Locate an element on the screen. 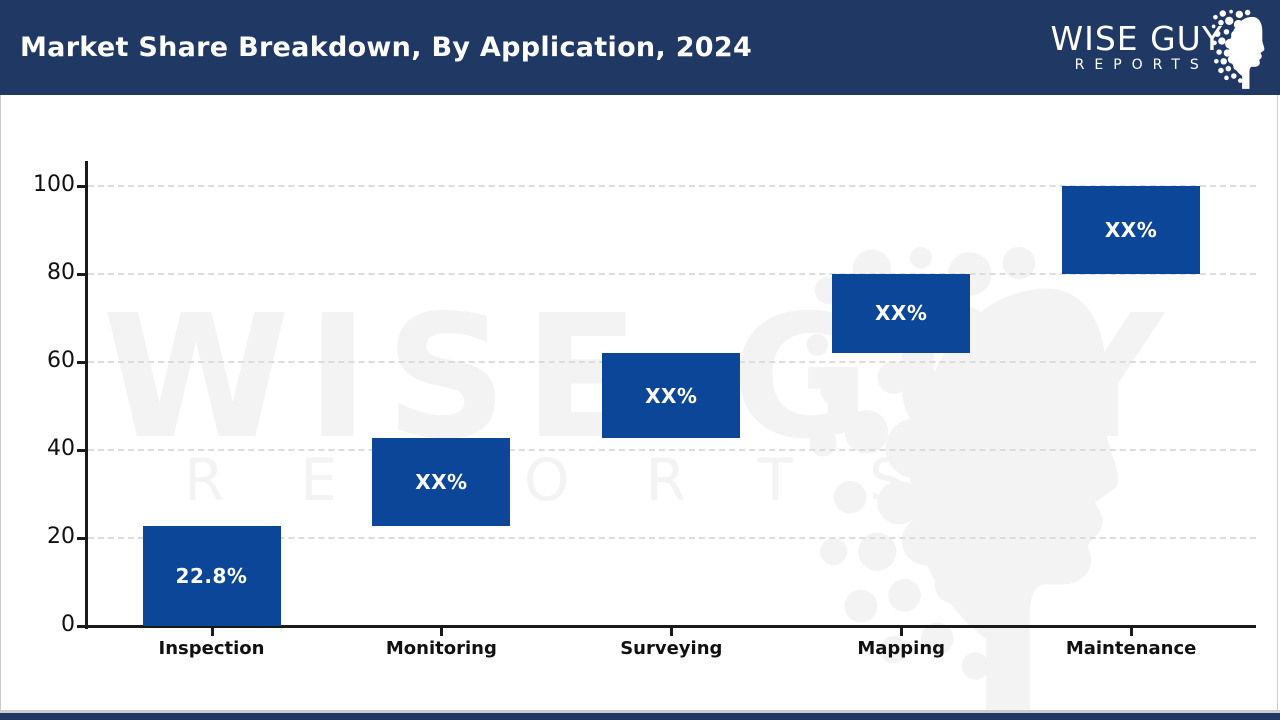 The height and width of the screenshot is (720, 1280). bar-inspection: 22.8% is located at coordinates (211, 575).